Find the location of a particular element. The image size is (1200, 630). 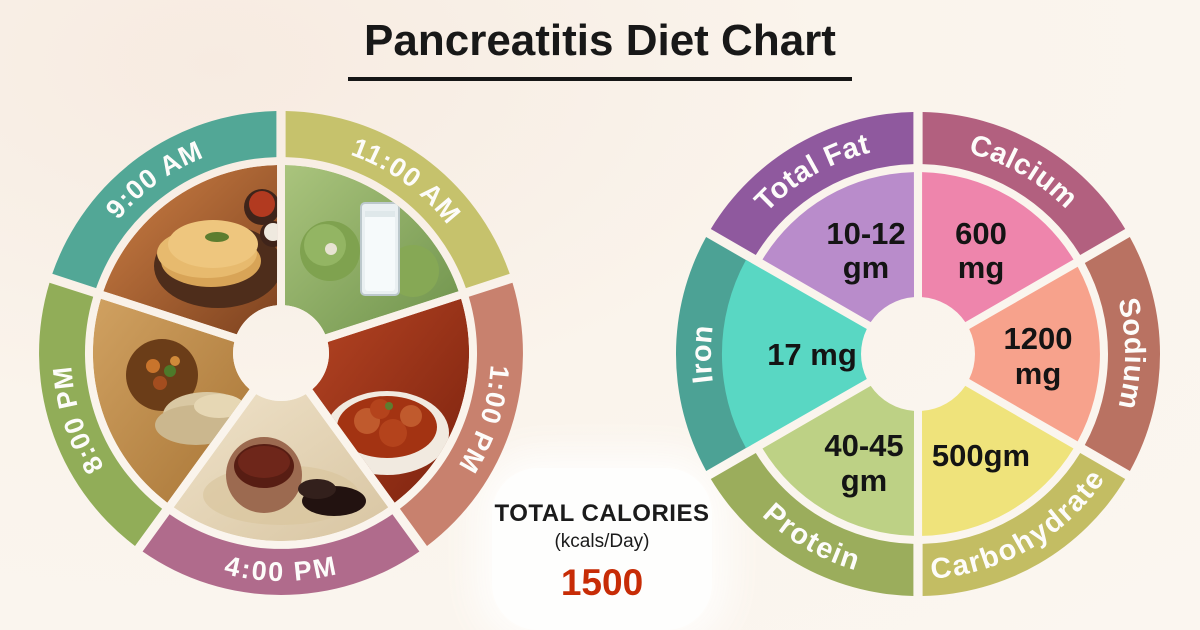

meal-ring-arc-9am is located at coordinates (164, 200).